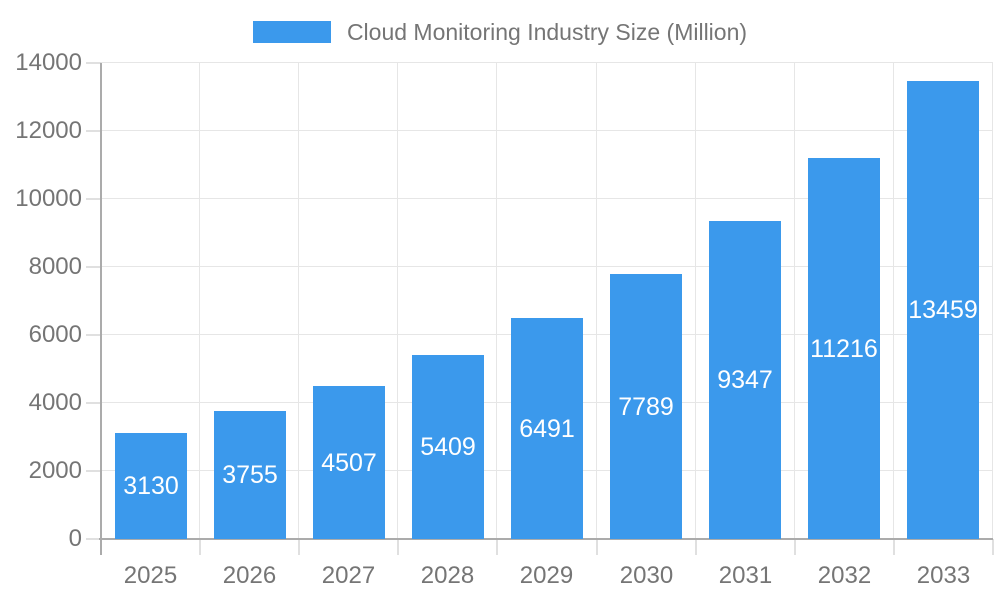 The width and height of the screenshot is (1000, 600). I want to click on x-axis-tick-label: 2032, so click(844, 575).